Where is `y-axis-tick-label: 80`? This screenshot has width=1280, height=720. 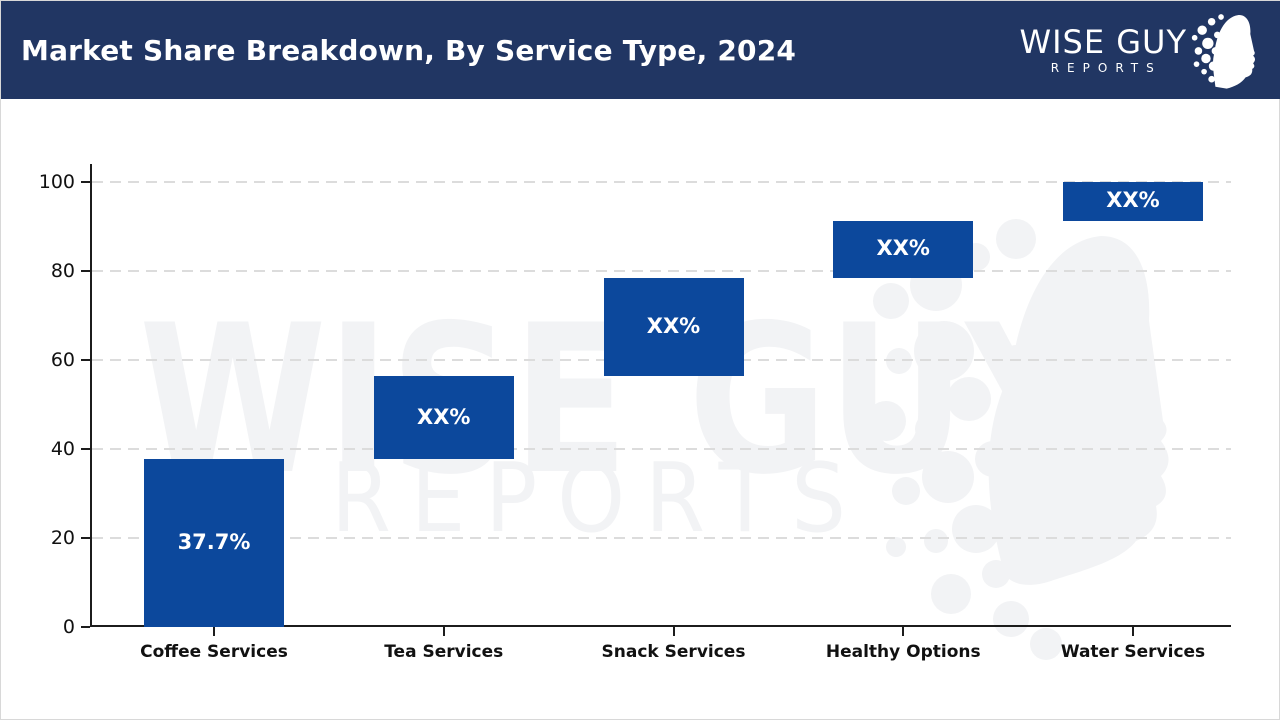
y-axis-tick-label: 80 is located at coordinates (62, 270).